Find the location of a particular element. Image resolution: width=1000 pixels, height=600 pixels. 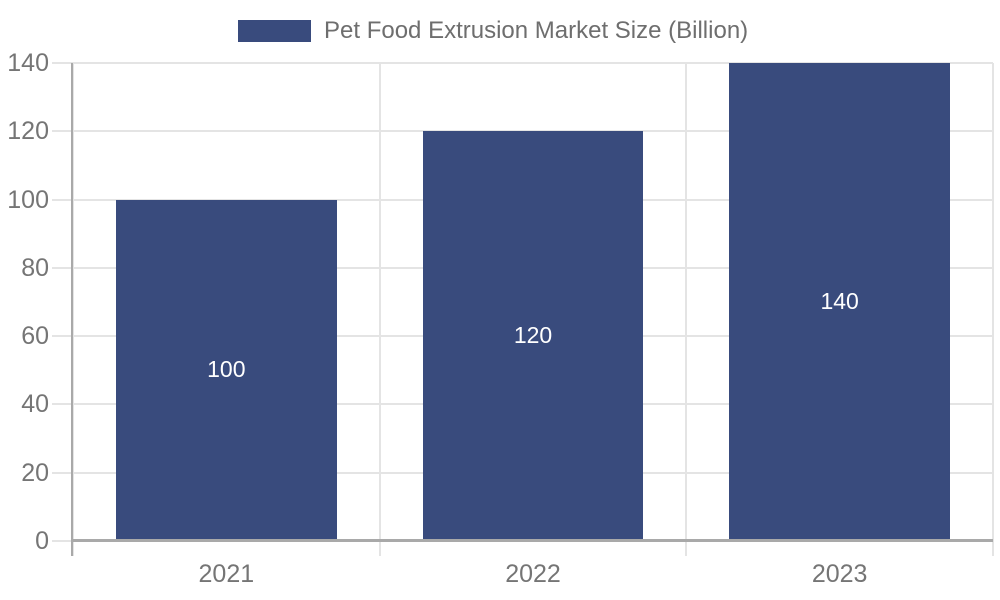

x-axis-line is located at coordinates (533, 540).